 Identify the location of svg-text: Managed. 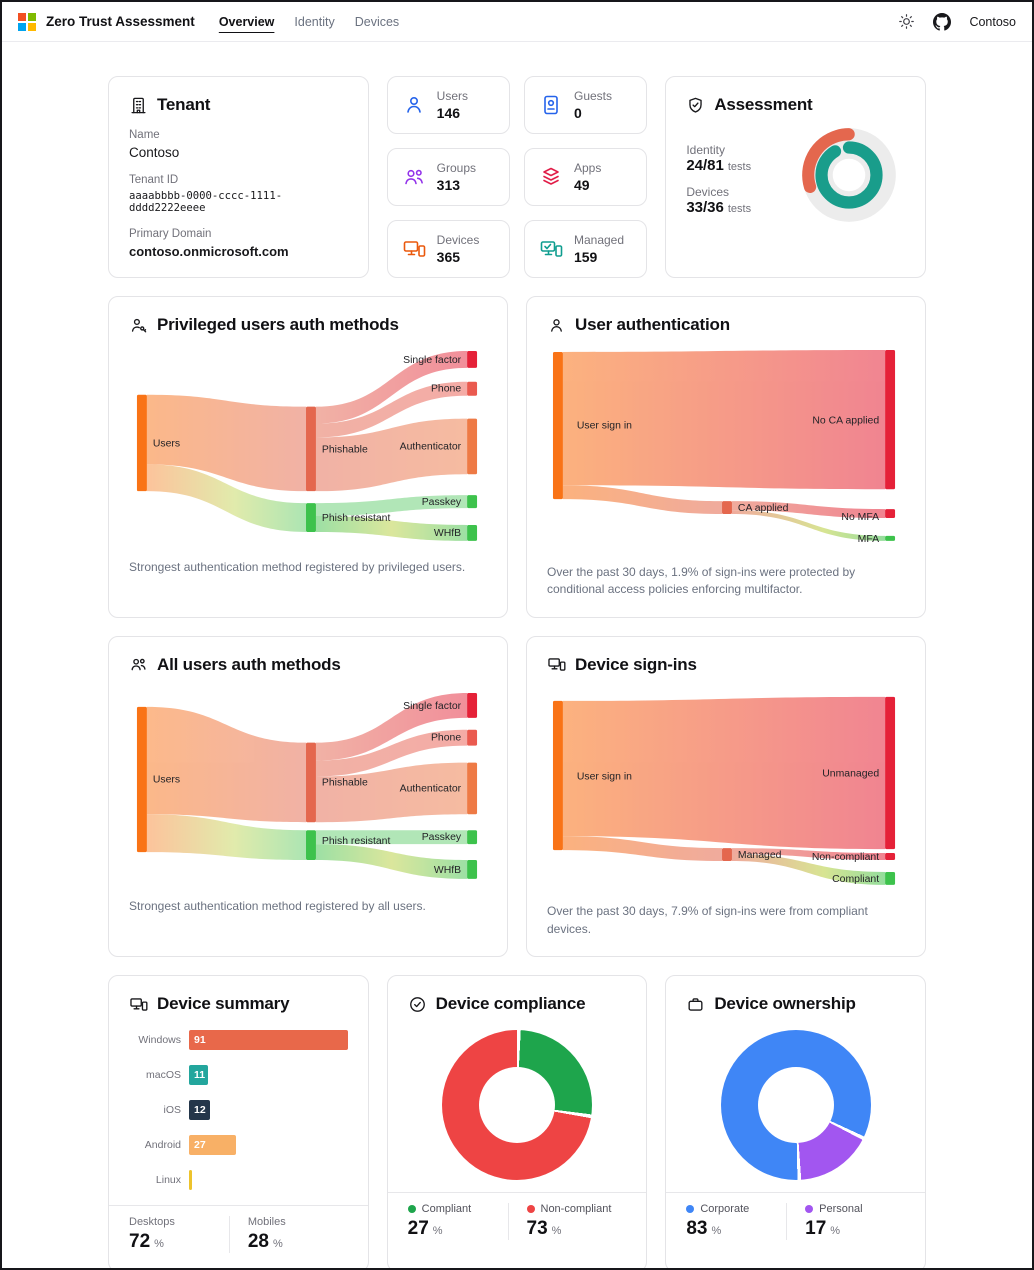
(760, 855).